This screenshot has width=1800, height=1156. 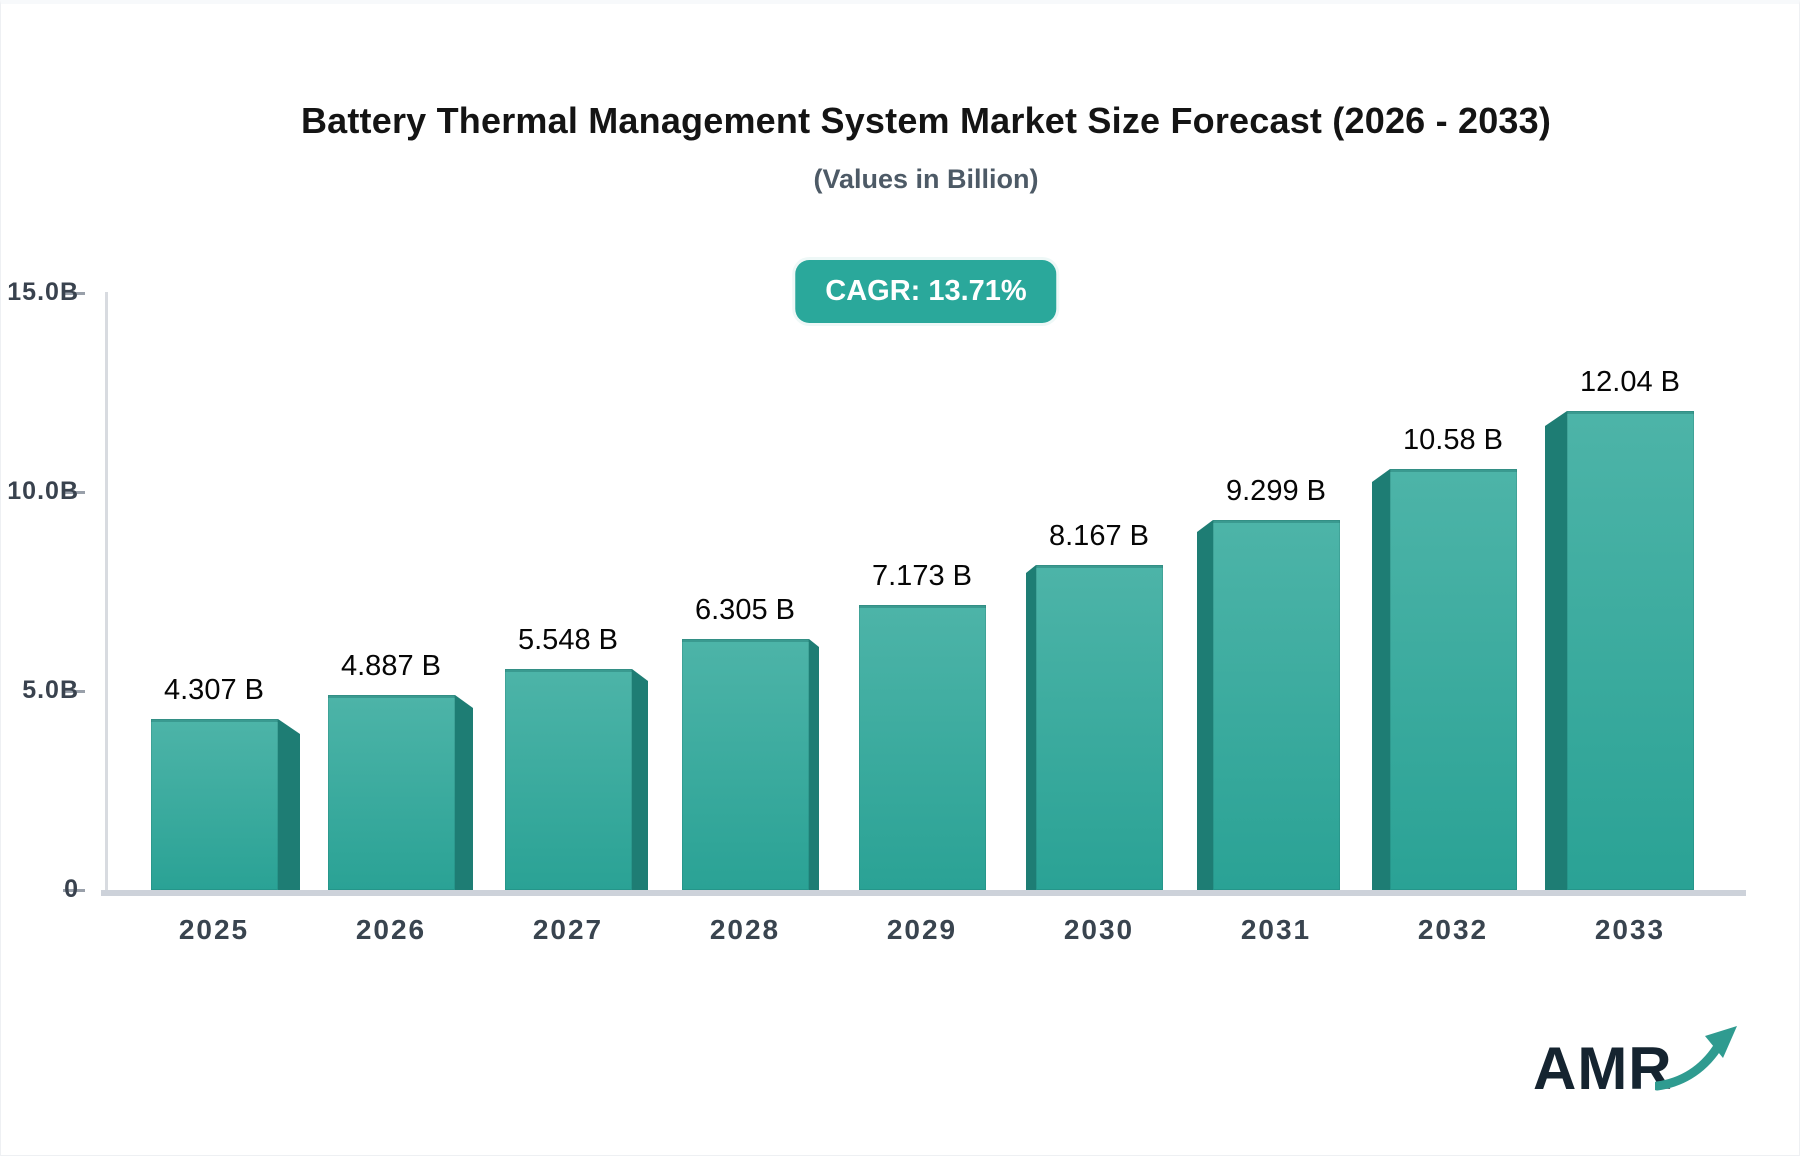 What do you see at coordinates (1630, 929) in the screenshot?
I see `x-axis-tick-label: 2033` at bounding box center [1630, 929].